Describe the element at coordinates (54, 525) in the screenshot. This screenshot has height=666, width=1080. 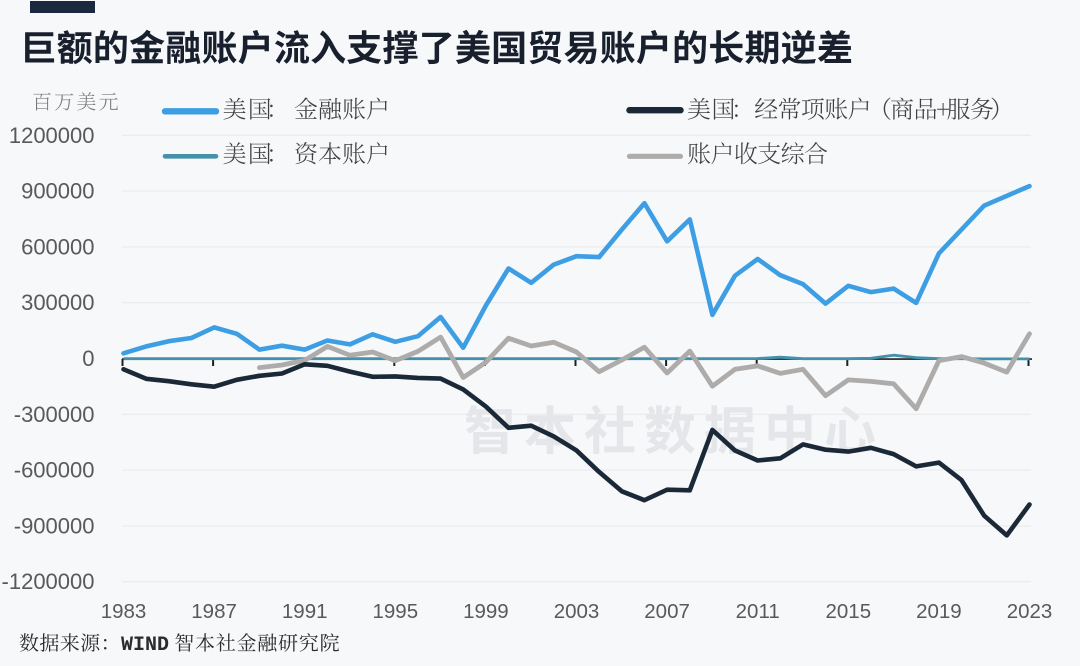
I see `svg-text: -900000` at that location.